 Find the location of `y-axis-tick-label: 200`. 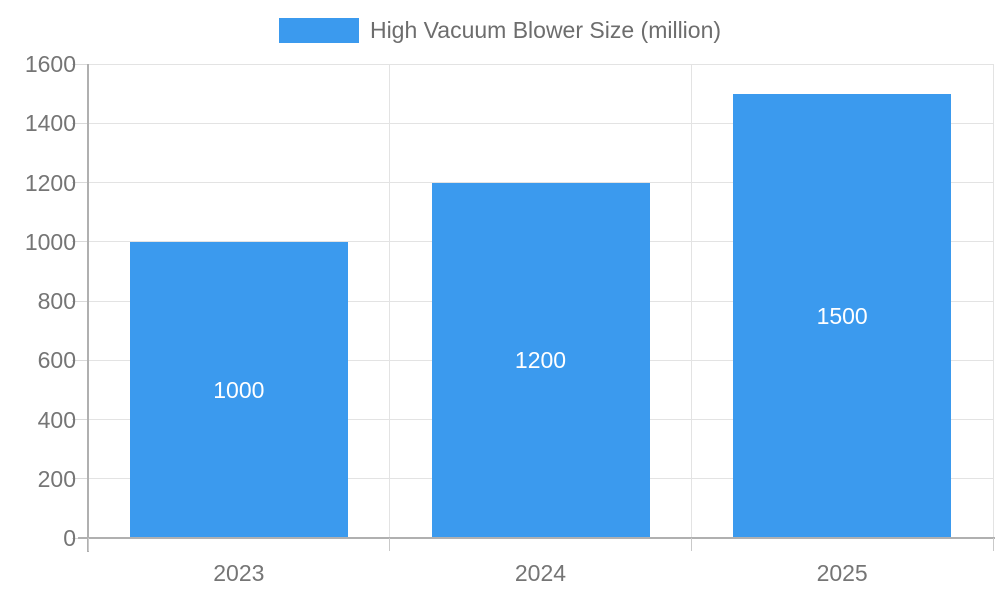

y-axis-tick-label: 200 is located at coordinates (56, 478).